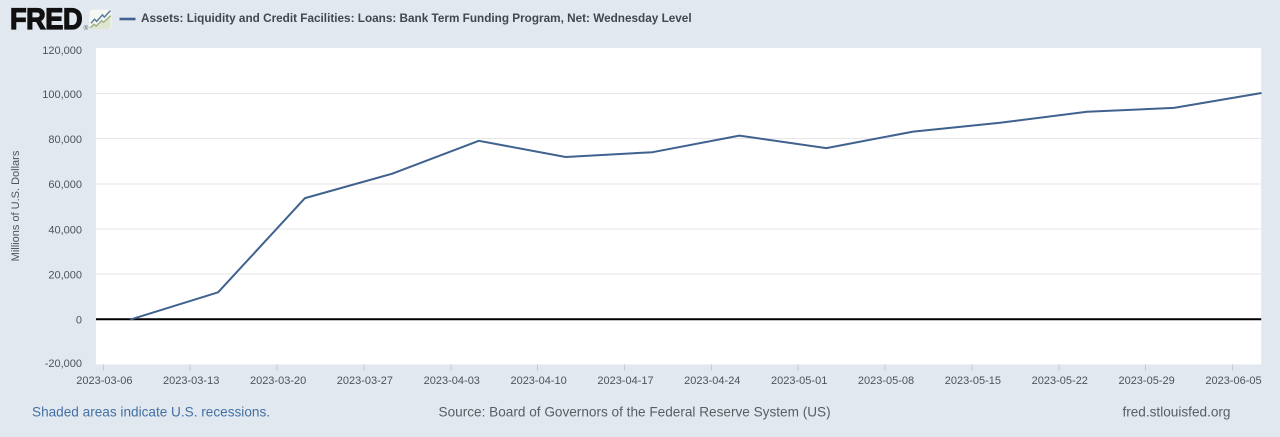  I want to click on svg-text: 2023-04-17, so click(625, 381).